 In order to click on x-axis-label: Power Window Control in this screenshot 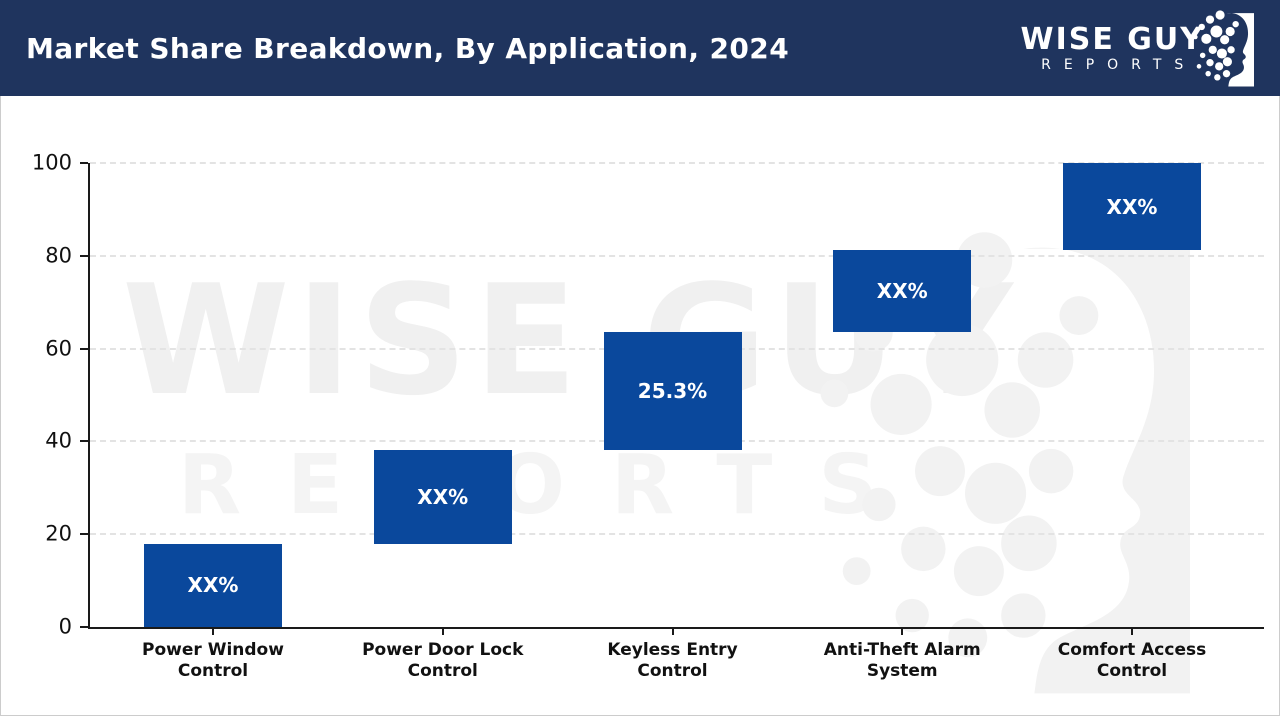, I will do `click(213, 661)`.